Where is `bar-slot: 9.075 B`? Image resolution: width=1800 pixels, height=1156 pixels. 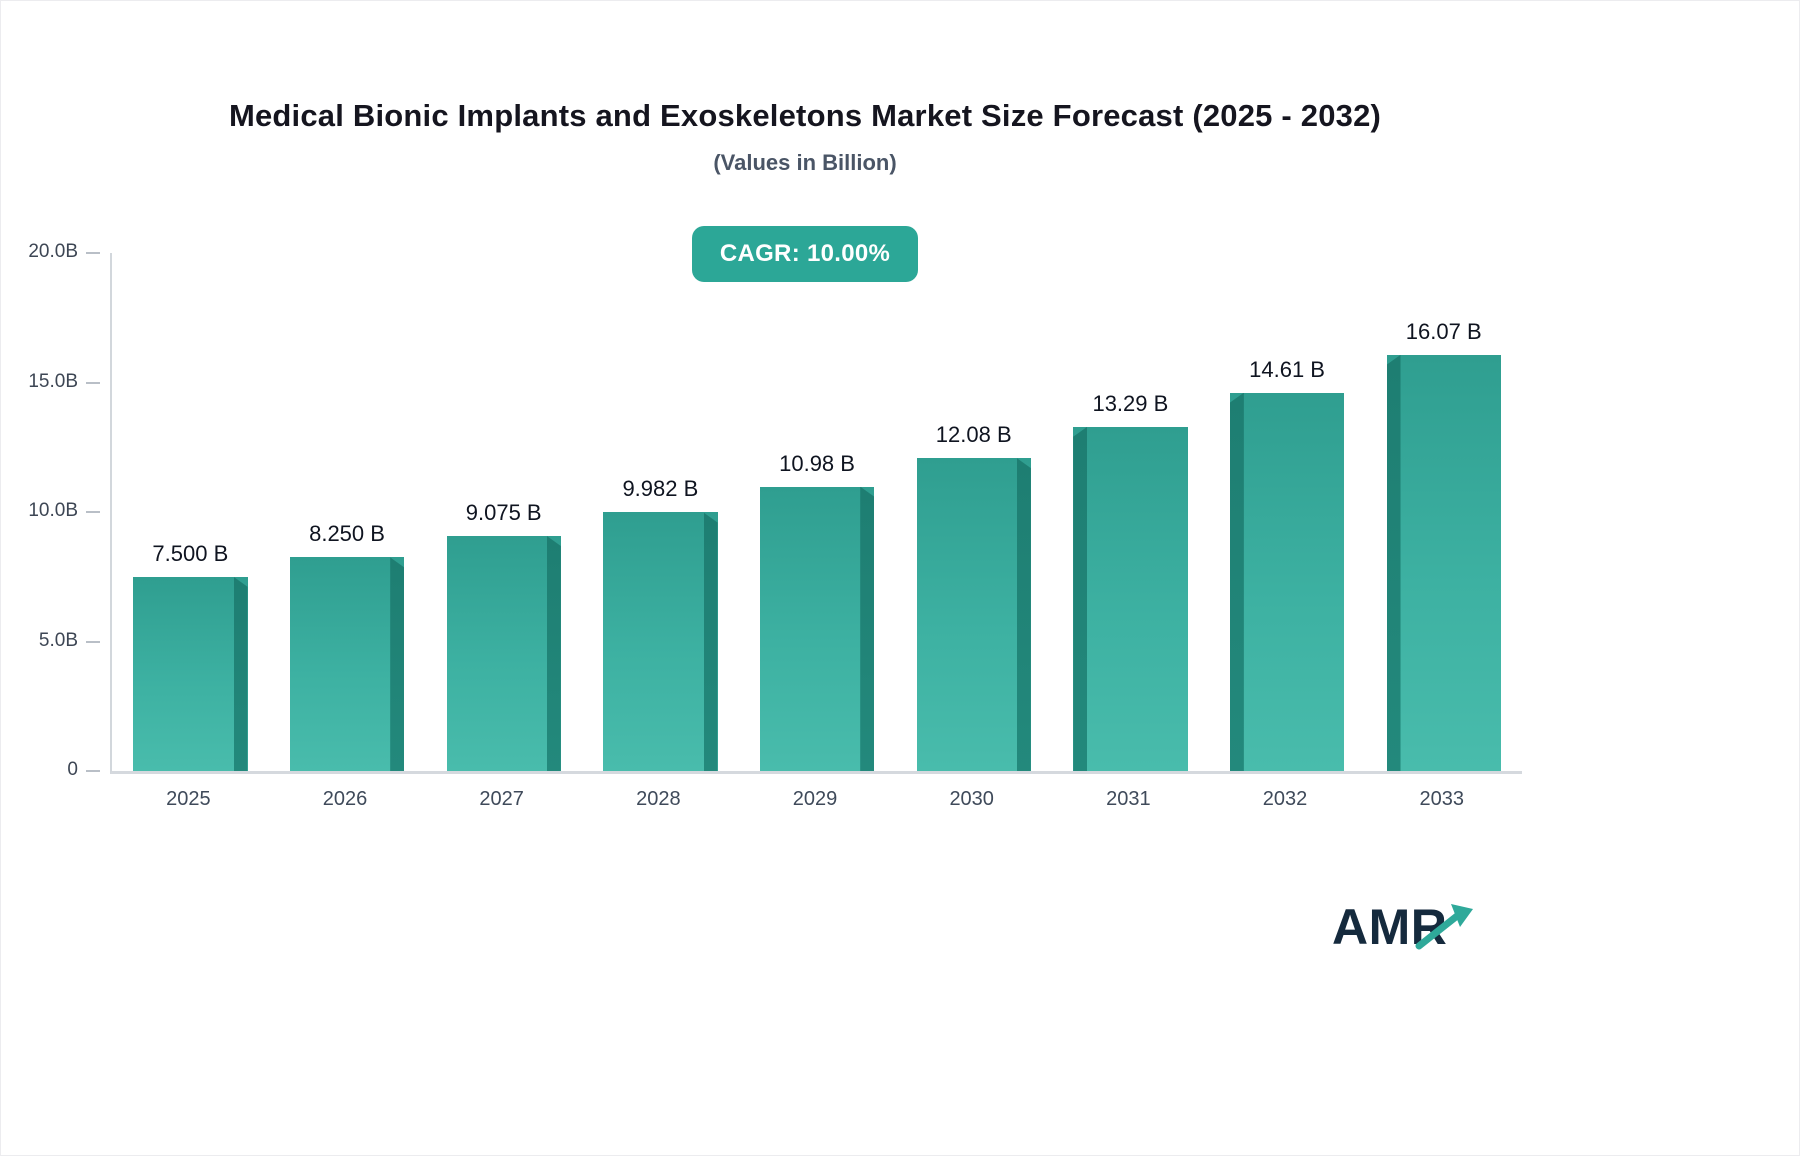
bar-slot: 9.075 B is located at coordinates (503, 512).